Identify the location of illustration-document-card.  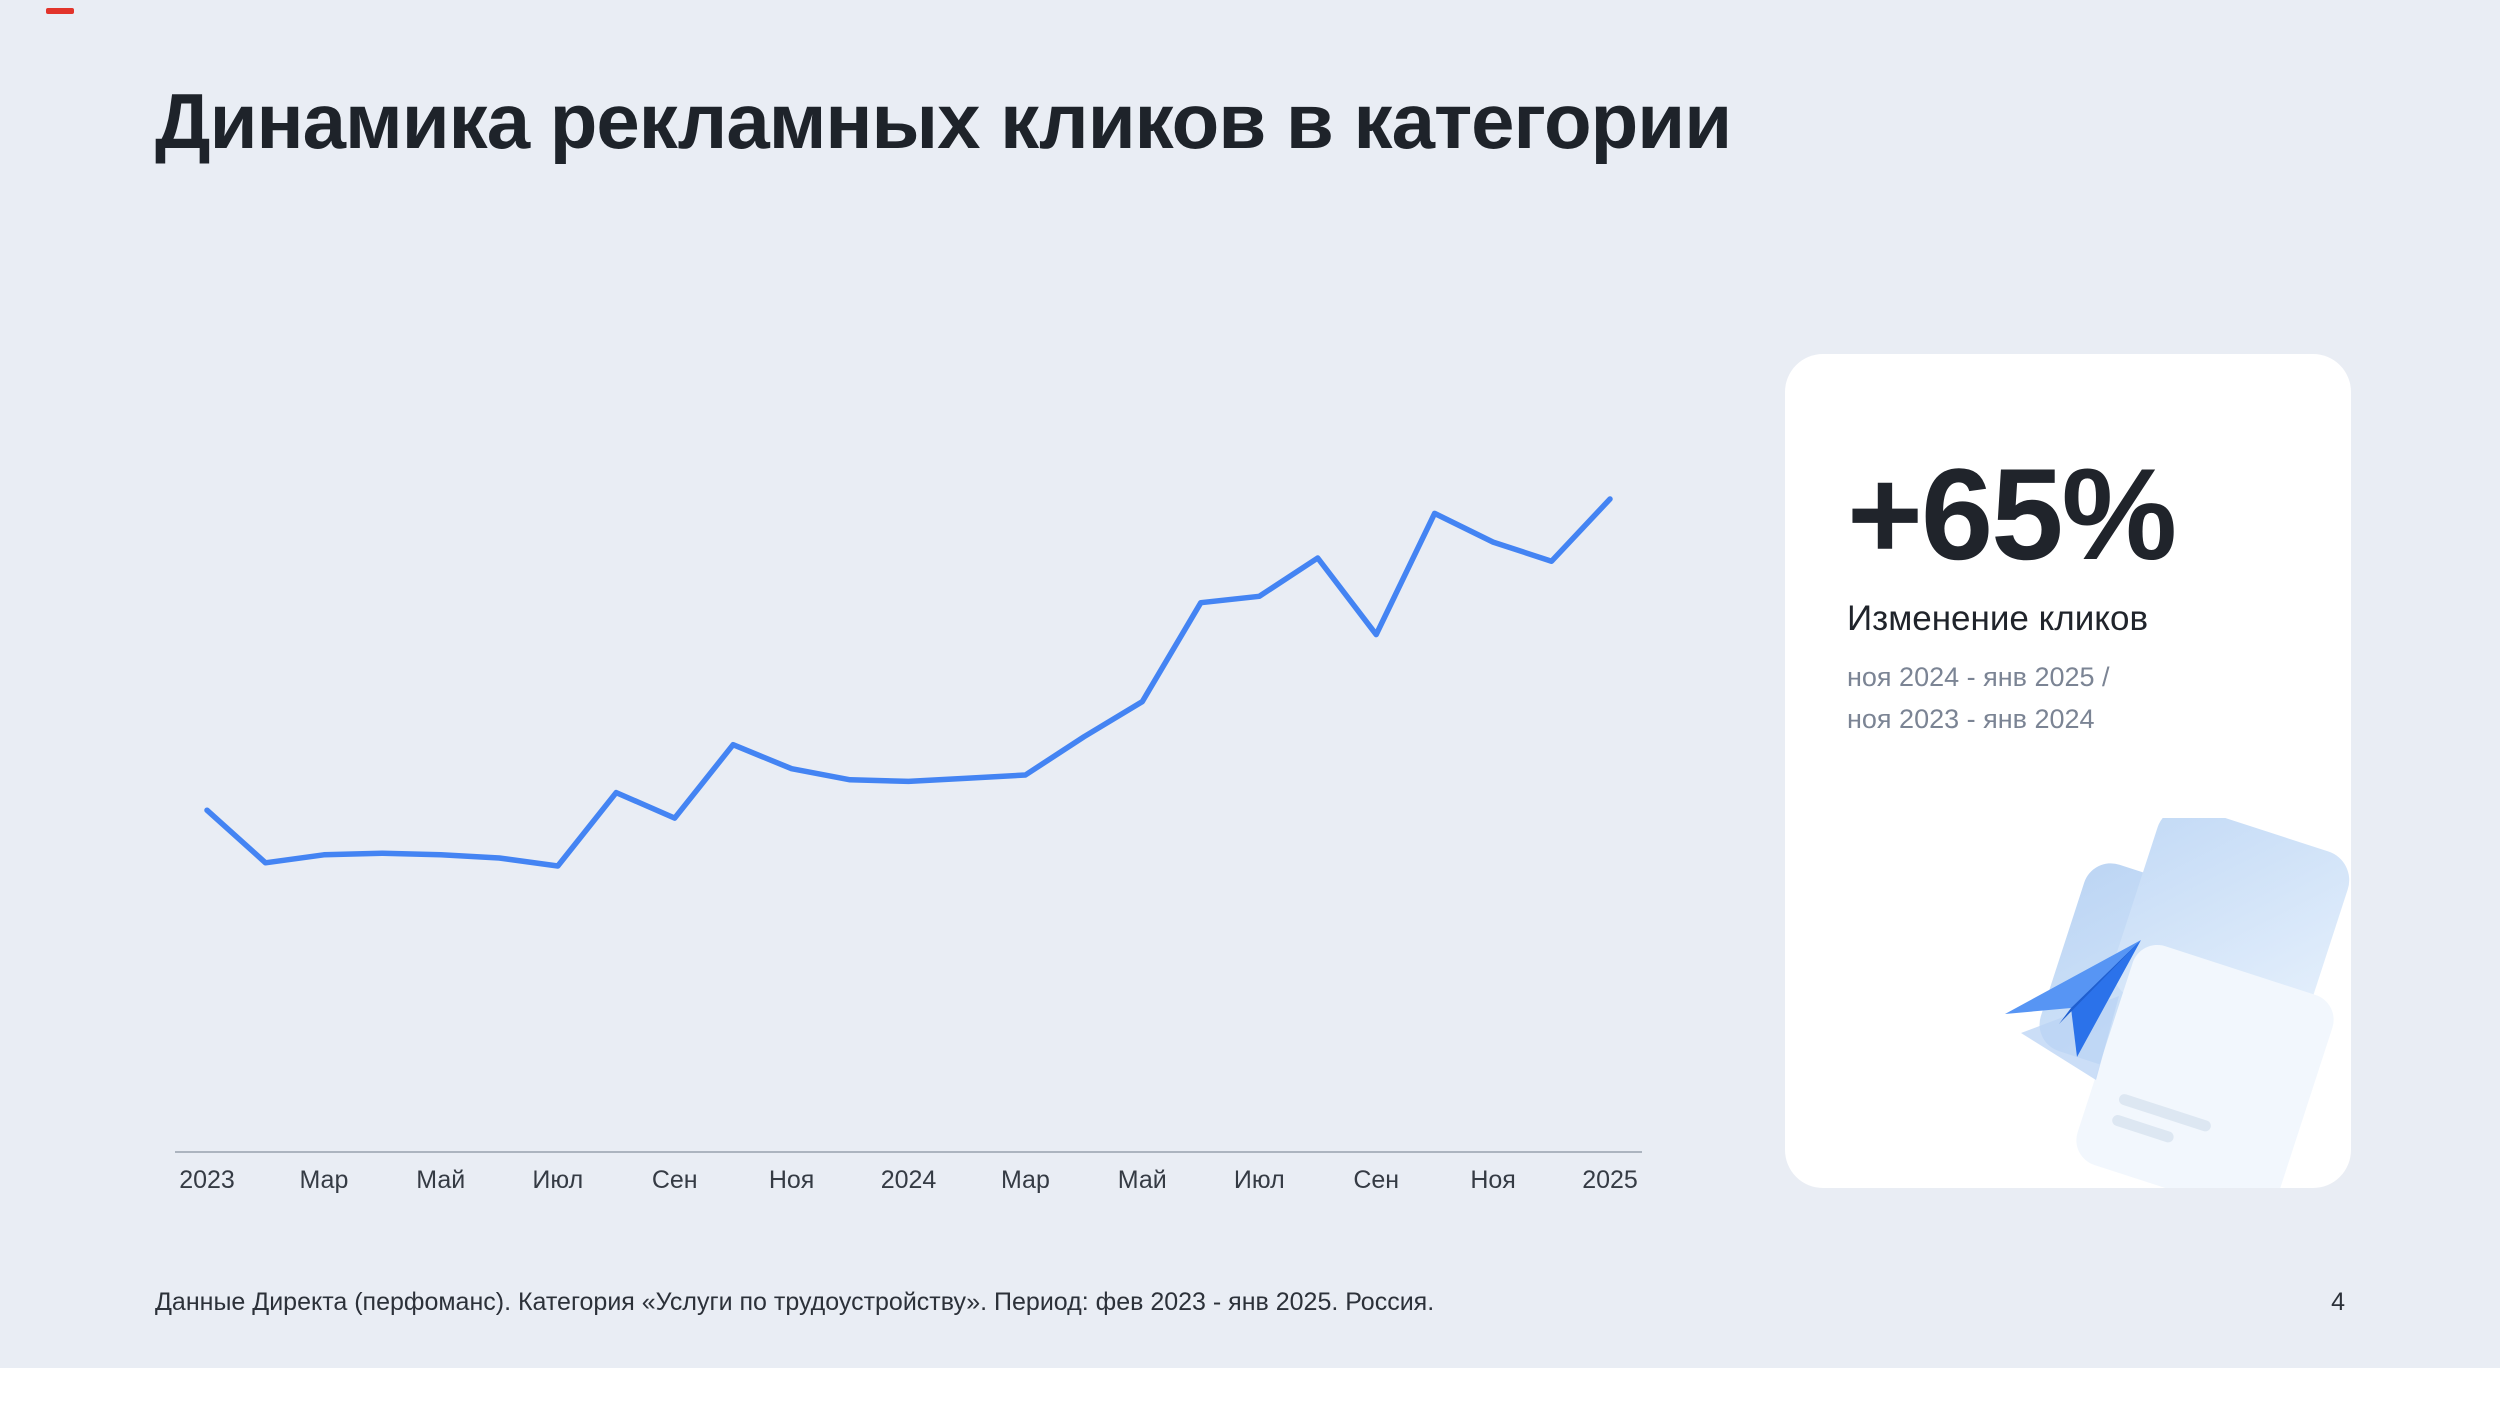
(2205, 1066).